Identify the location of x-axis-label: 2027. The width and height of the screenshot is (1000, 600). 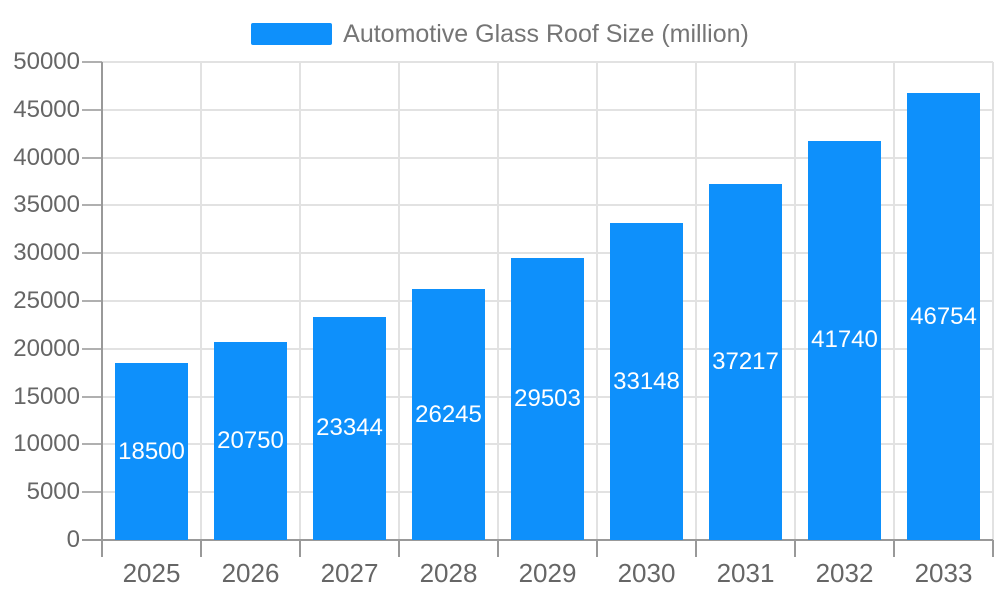
(349, 573).